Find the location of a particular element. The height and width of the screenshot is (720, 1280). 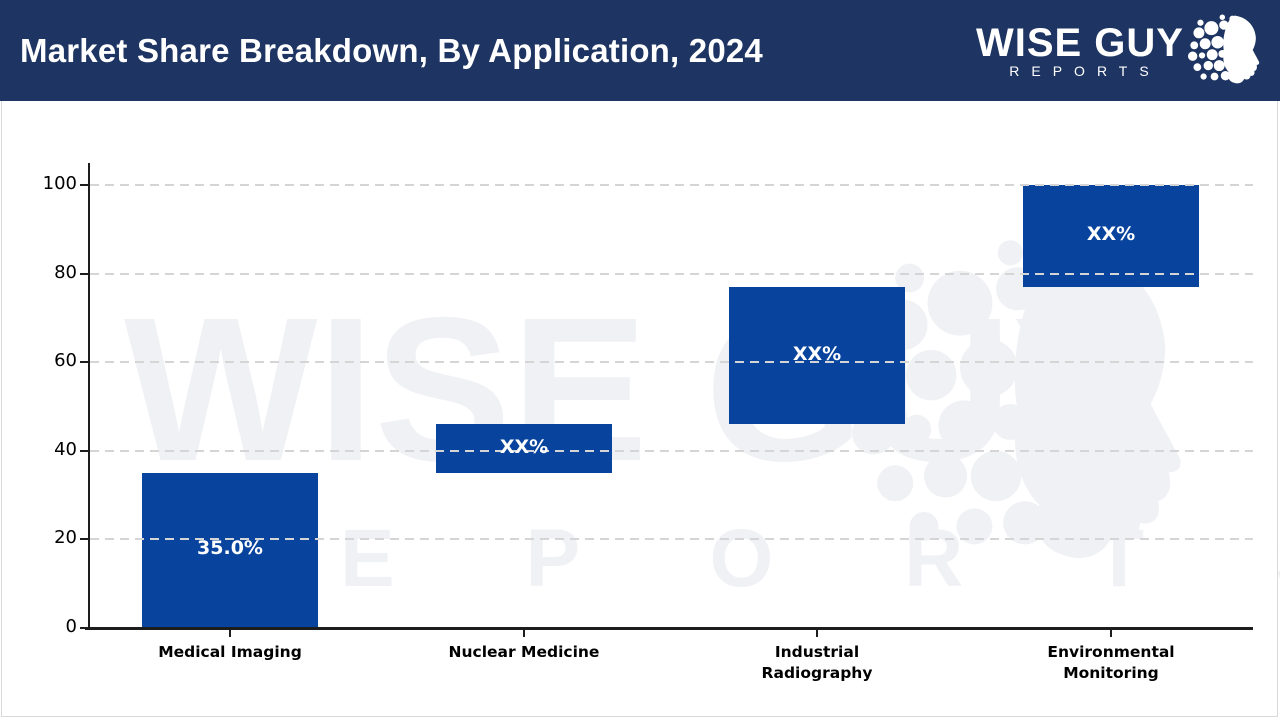

y-tick-label: 20 is located at coordinates (65, 538).